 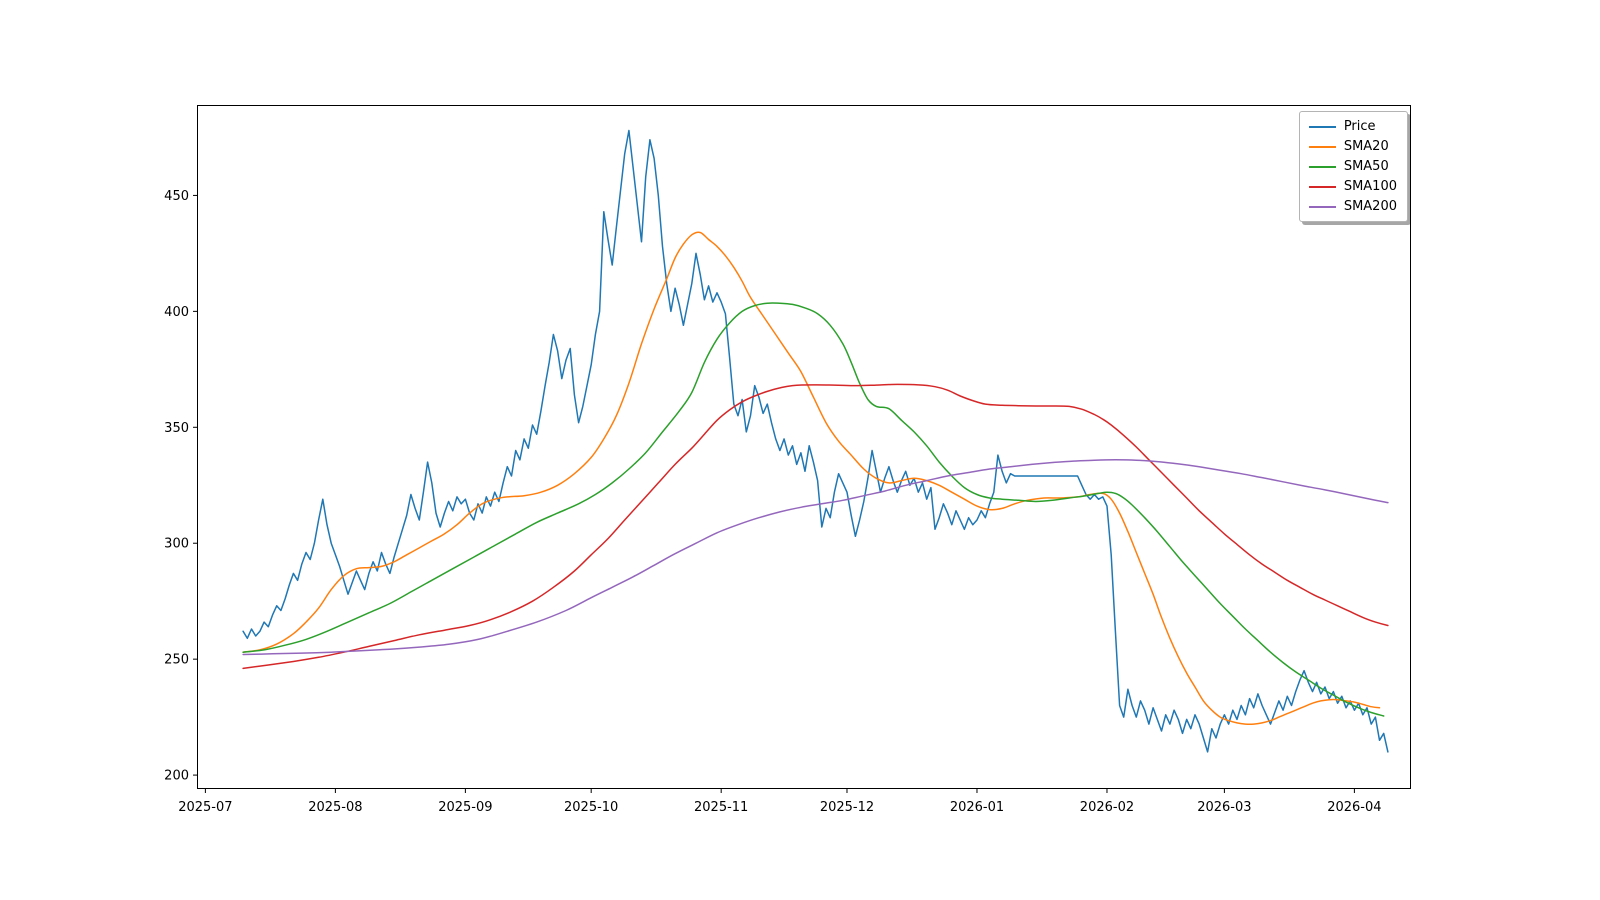 I want to click on legend-item-price: Price, so click(x=1352, y=126).